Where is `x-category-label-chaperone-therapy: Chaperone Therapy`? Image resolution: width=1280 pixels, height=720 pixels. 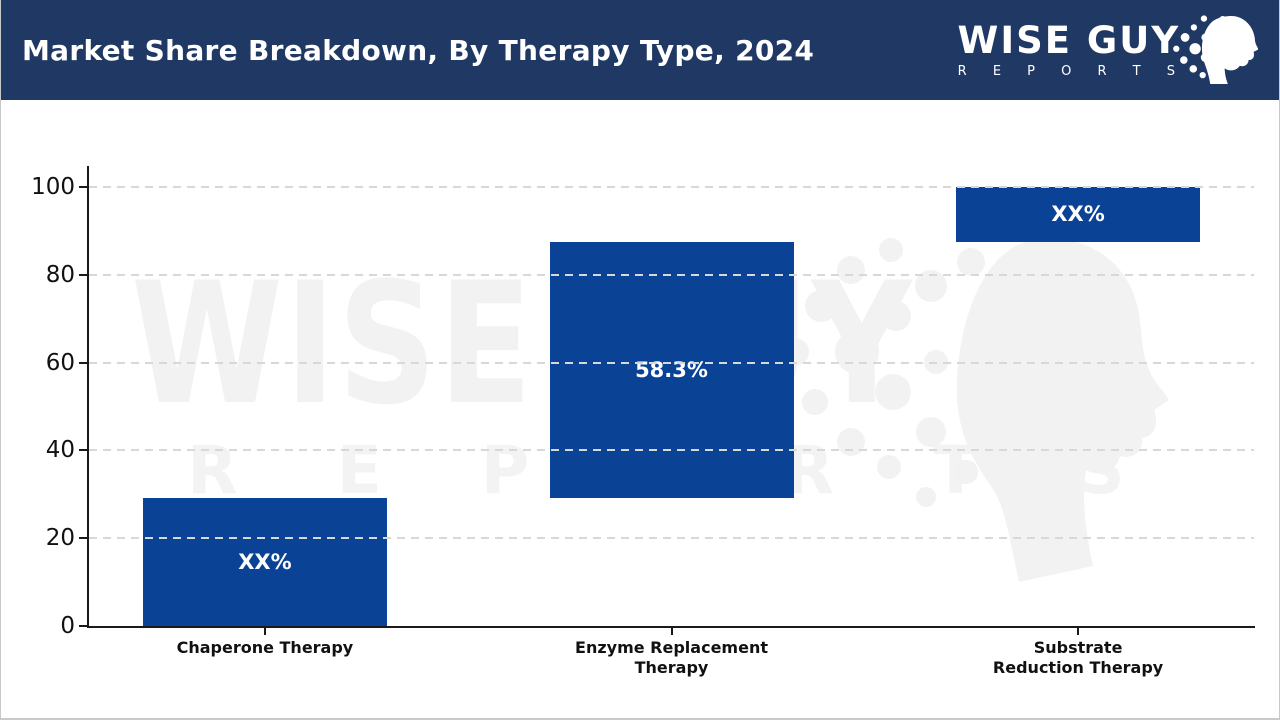 x-category-label-chaperone-therapy: Chaperone Therapy is located at coordinates (265, 647).